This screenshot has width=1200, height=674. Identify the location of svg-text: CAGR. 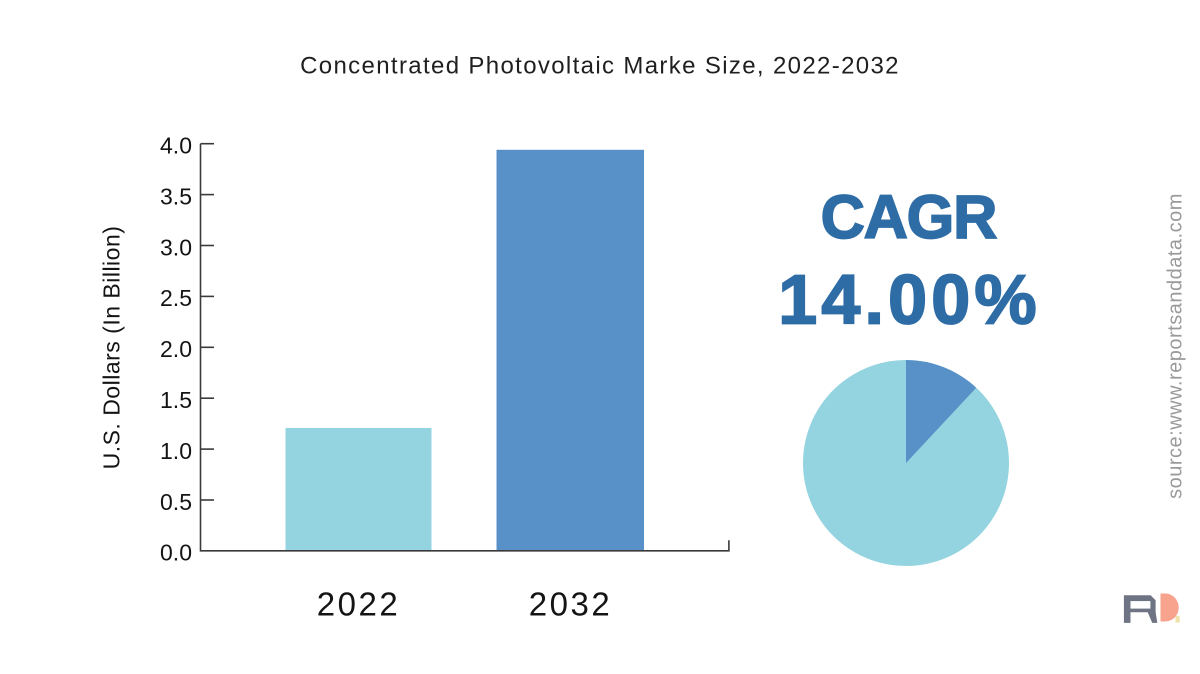
(909, 217).